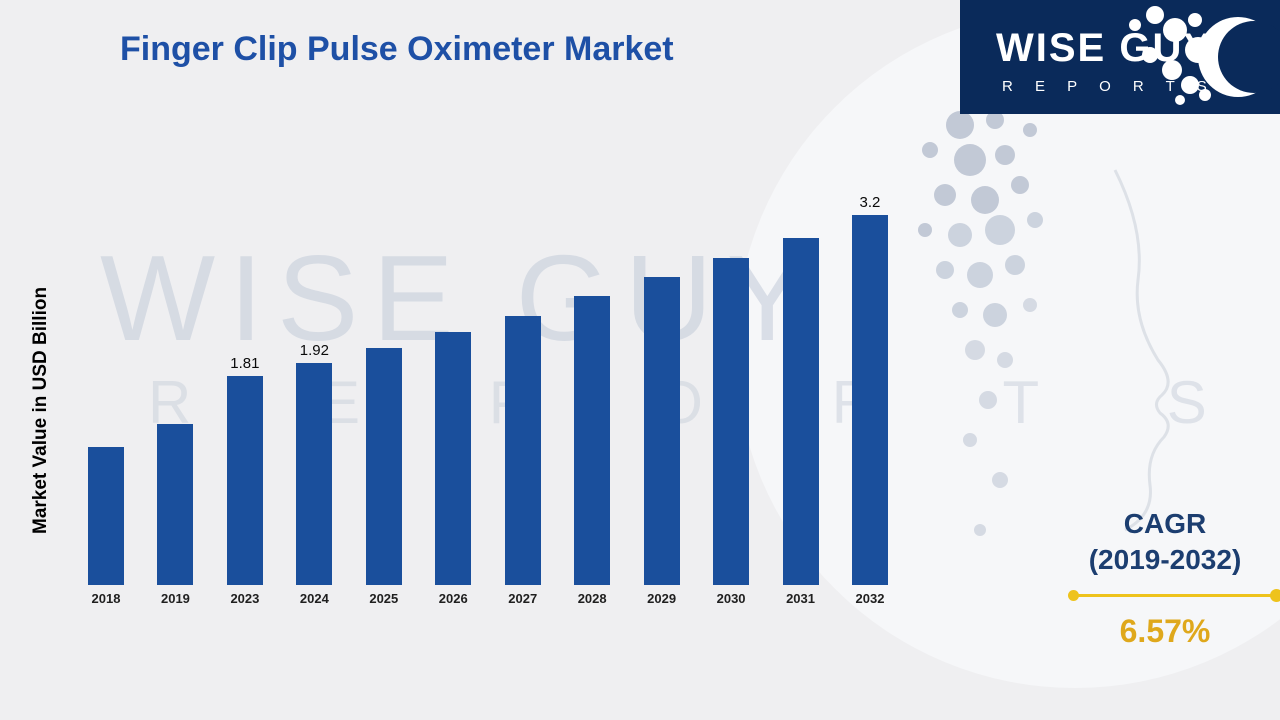 The width and height of the screenshot is (1280, 720). Describe the element at coordinates (1141, 350) in the screenshot. I see `face-profile-outline` at that location.